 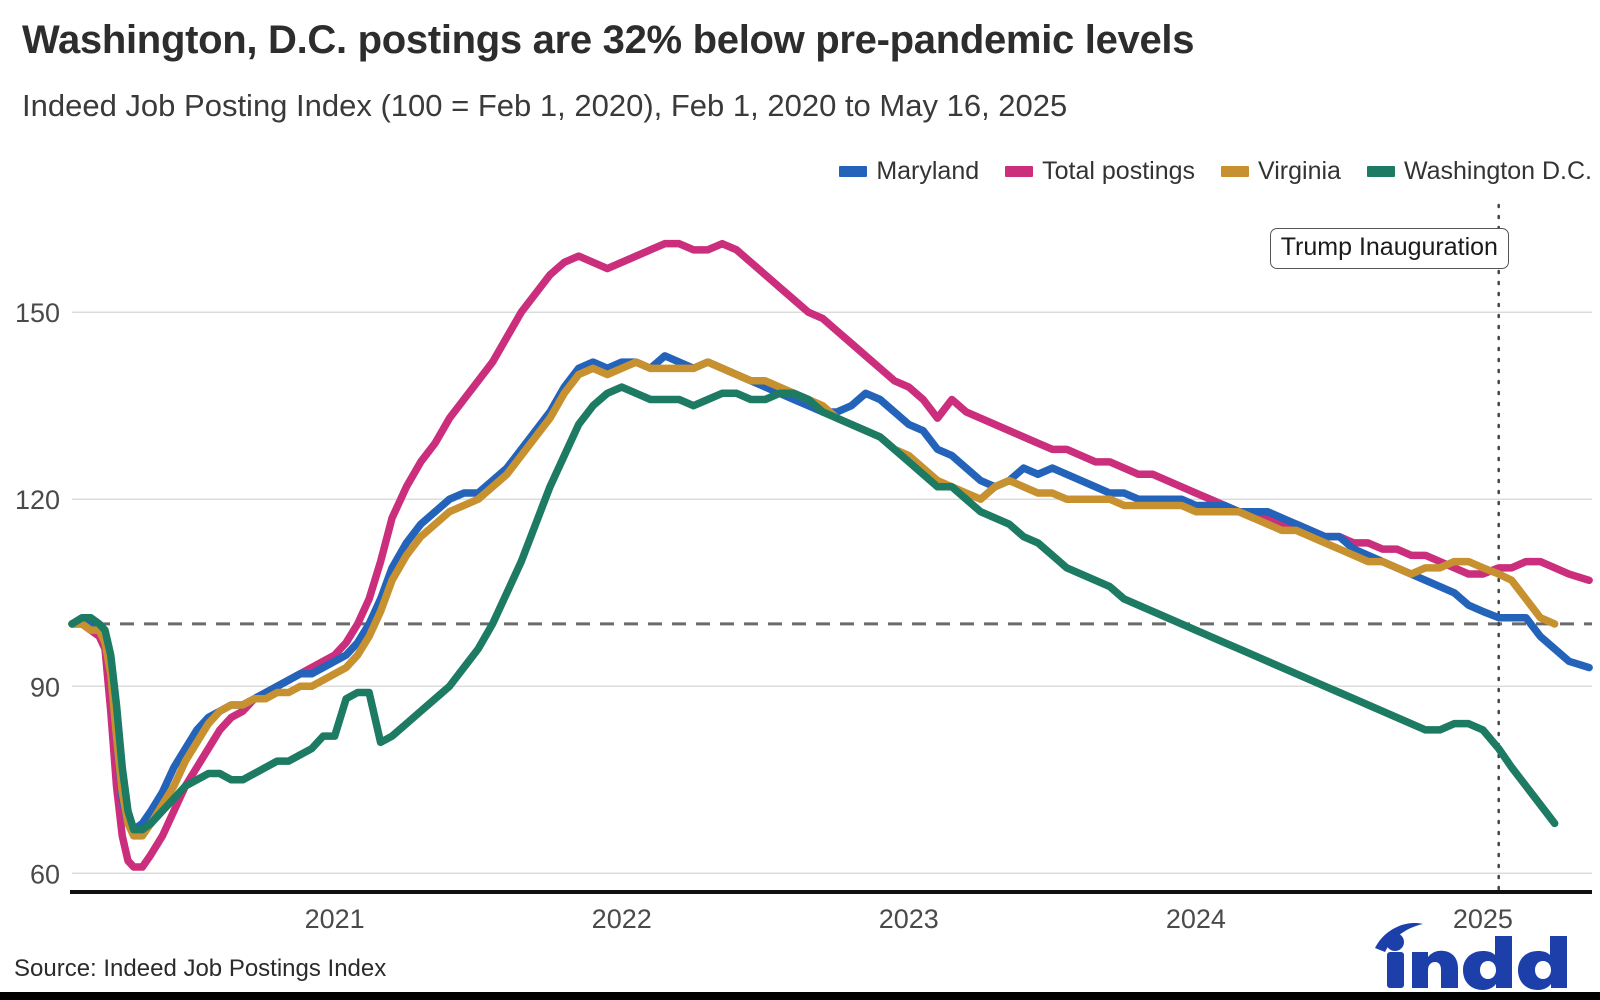 I want to click on svg-text: 2024, so click(x=1196, y=919).